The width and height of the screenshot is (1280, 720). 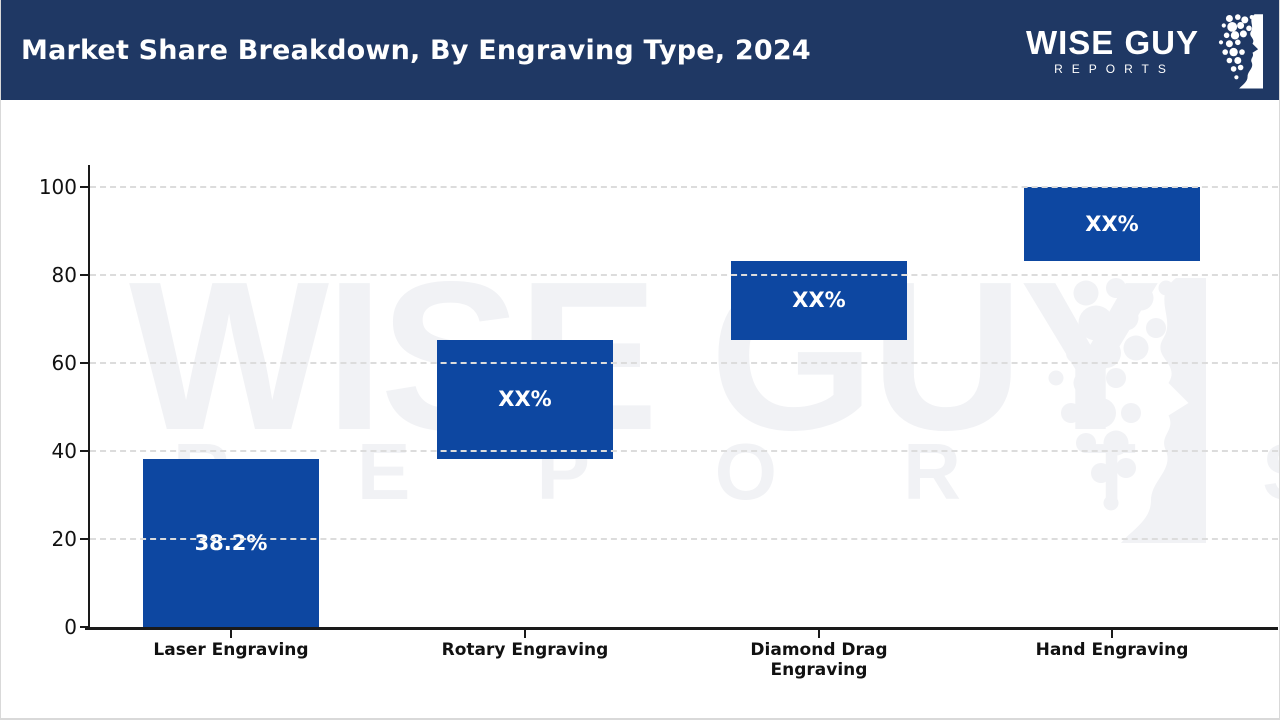 I want to click on y-axis-spine, so click(x=89, y=396).